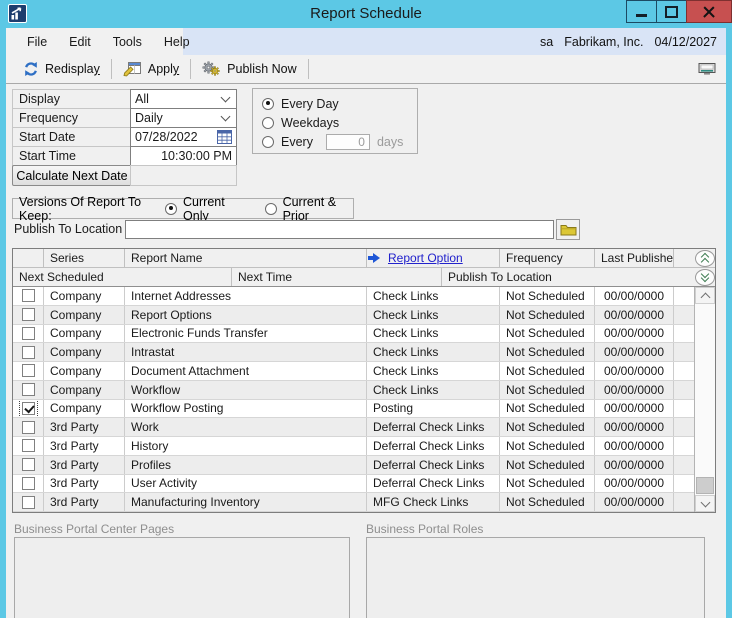  I want to click on printer-icon, so click(708, 69).